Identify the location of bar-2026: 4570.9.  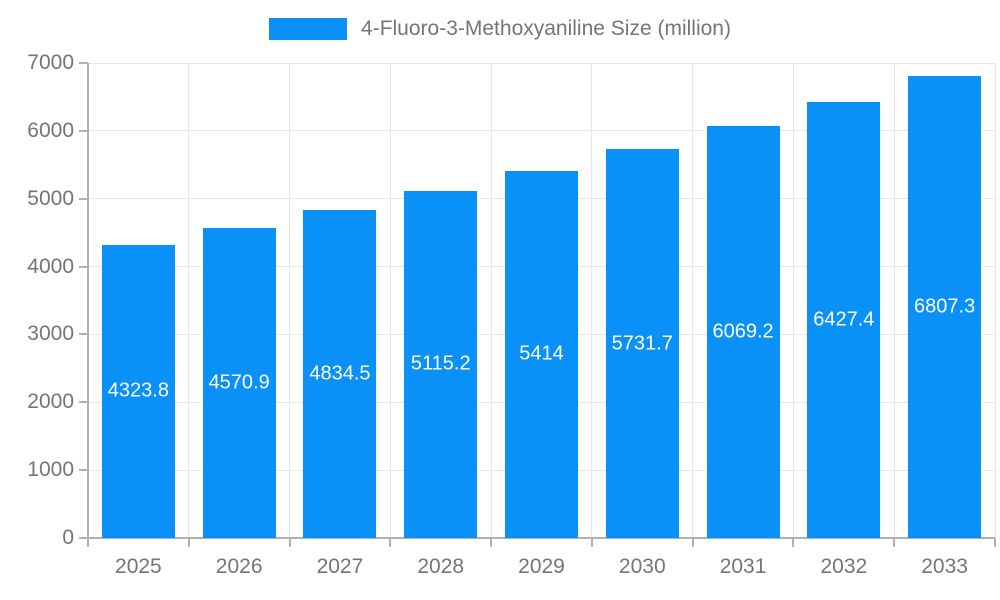
(239, 382).